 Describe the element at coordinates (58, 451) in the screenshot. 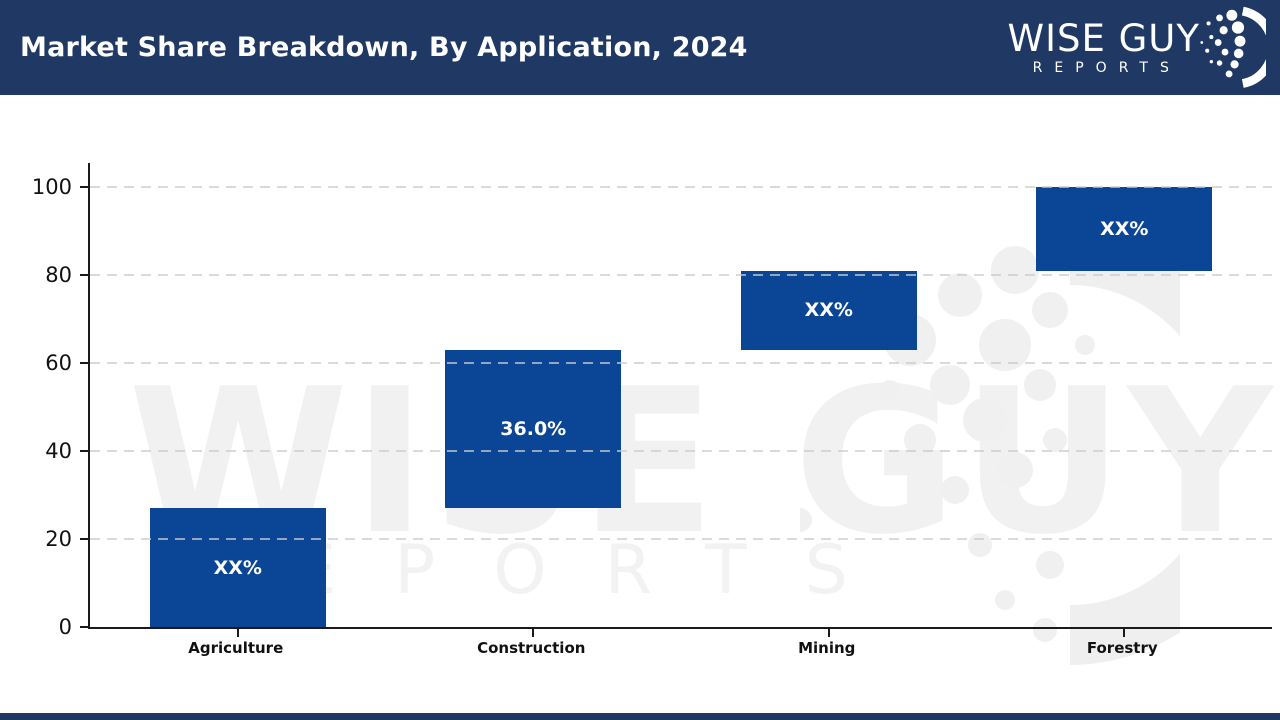

I see `y-tick-label: 40` at that location.